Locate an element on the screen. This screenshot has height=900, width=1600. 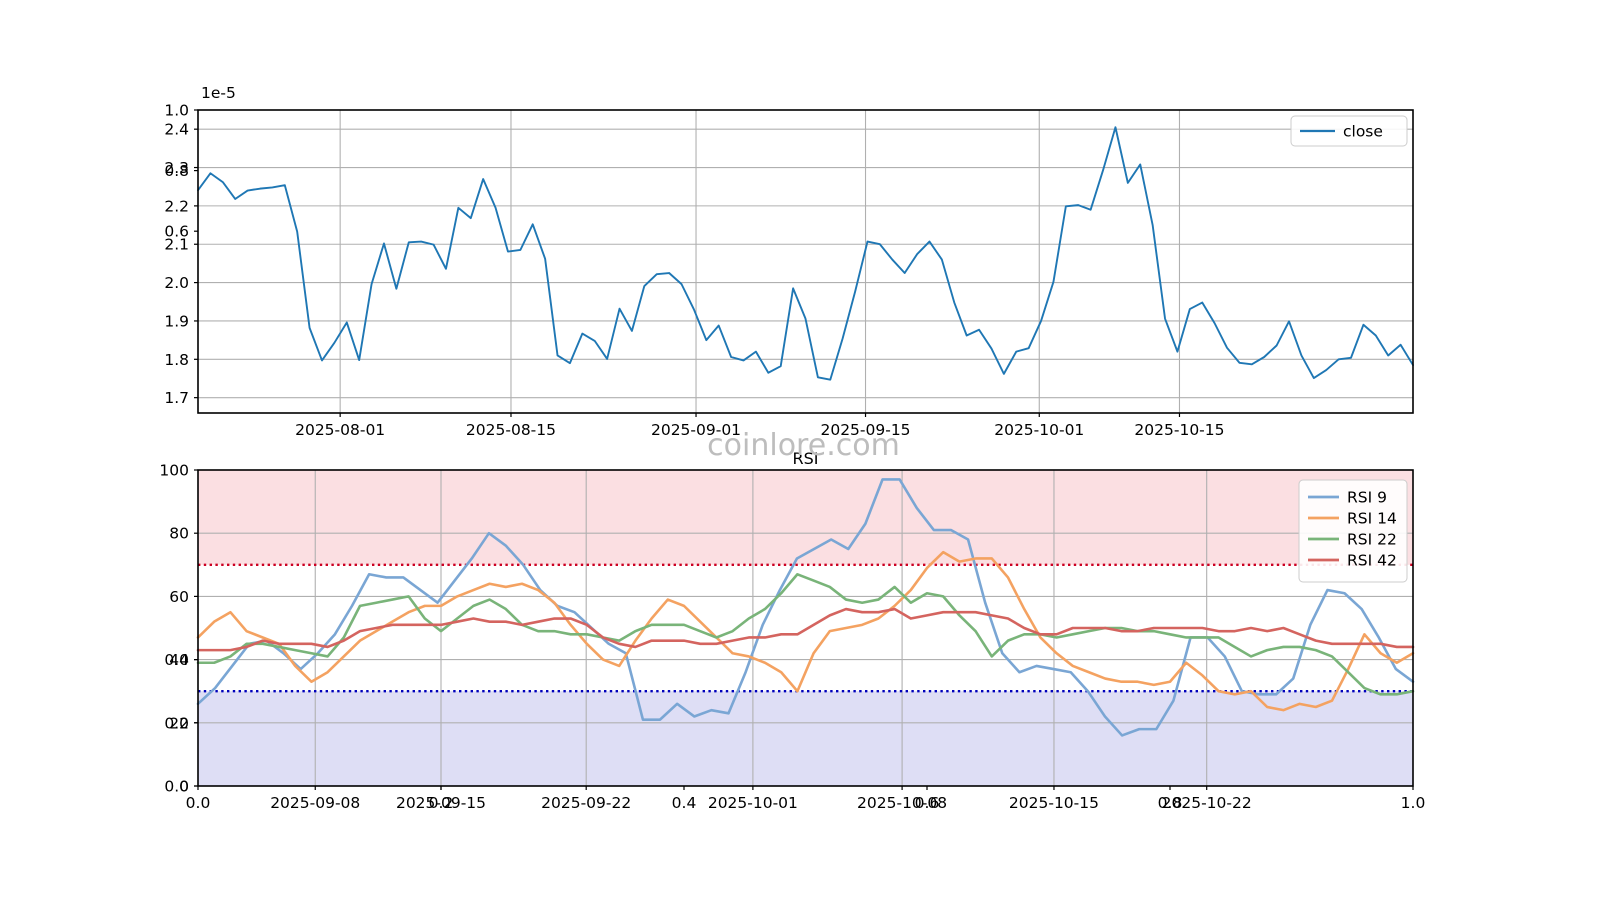
price-y-tick-label: 2.1 is located at coordinates (176, 245).